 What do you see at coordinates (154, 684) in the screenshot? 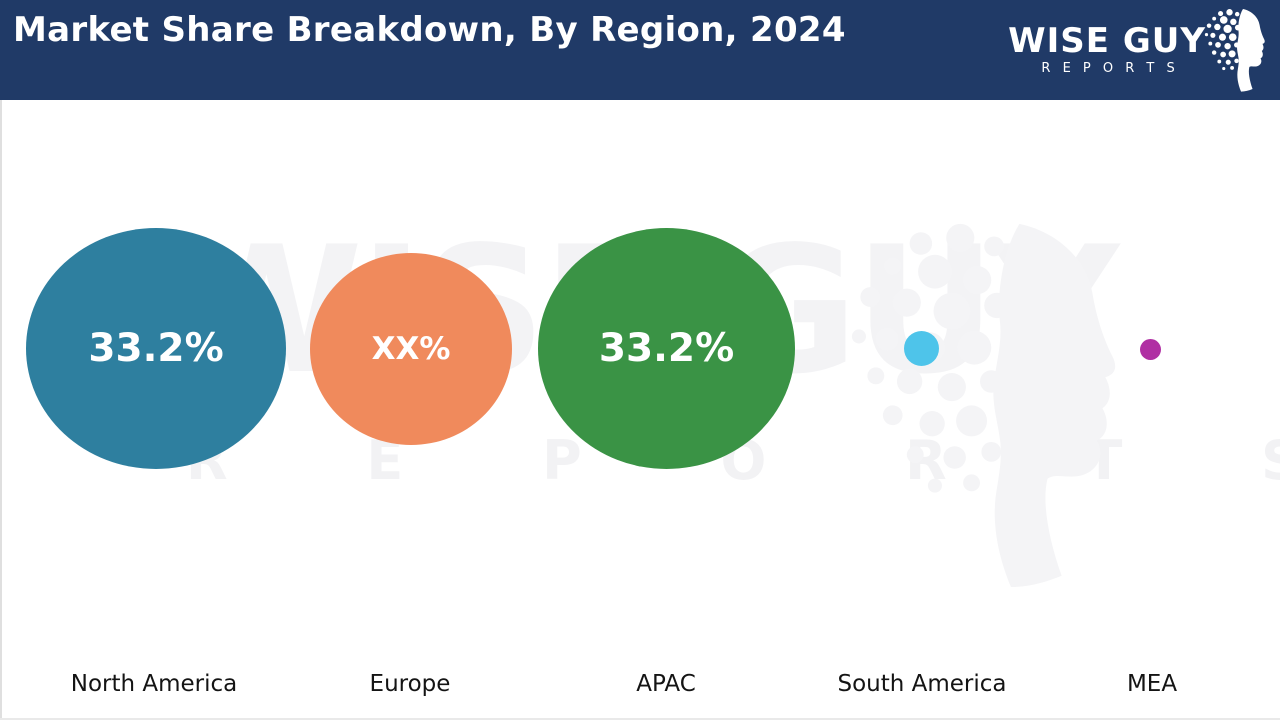
I see `label-north-america: North America` at bounding box center [154, 684].